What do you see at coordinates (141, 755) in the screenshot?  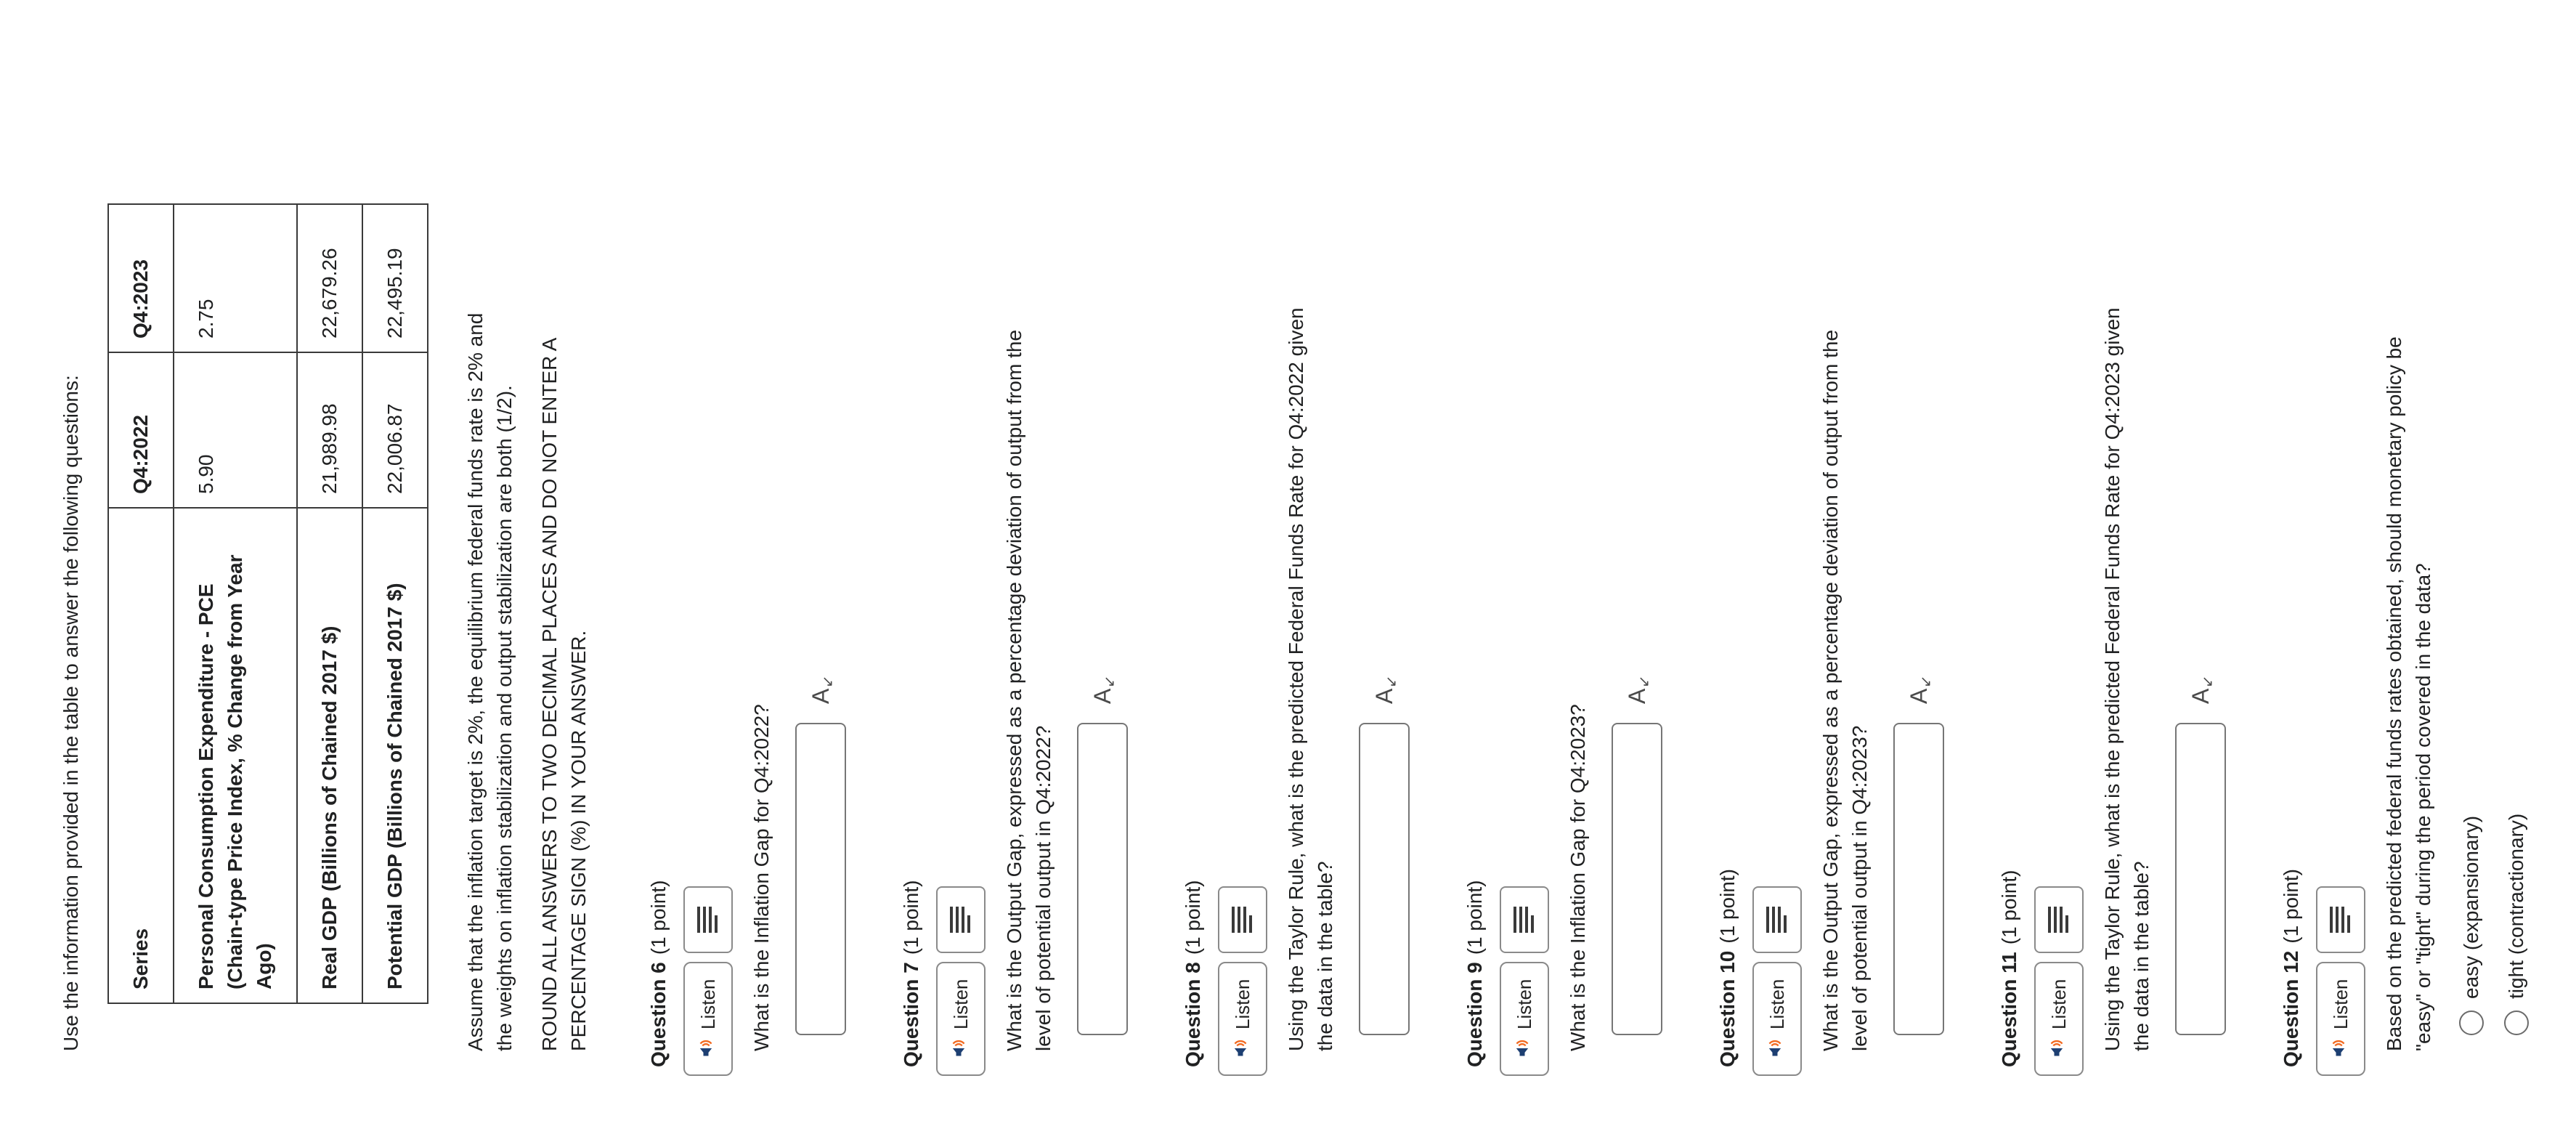 I see `table-header-series: Series` at bounding box center [141, 755].